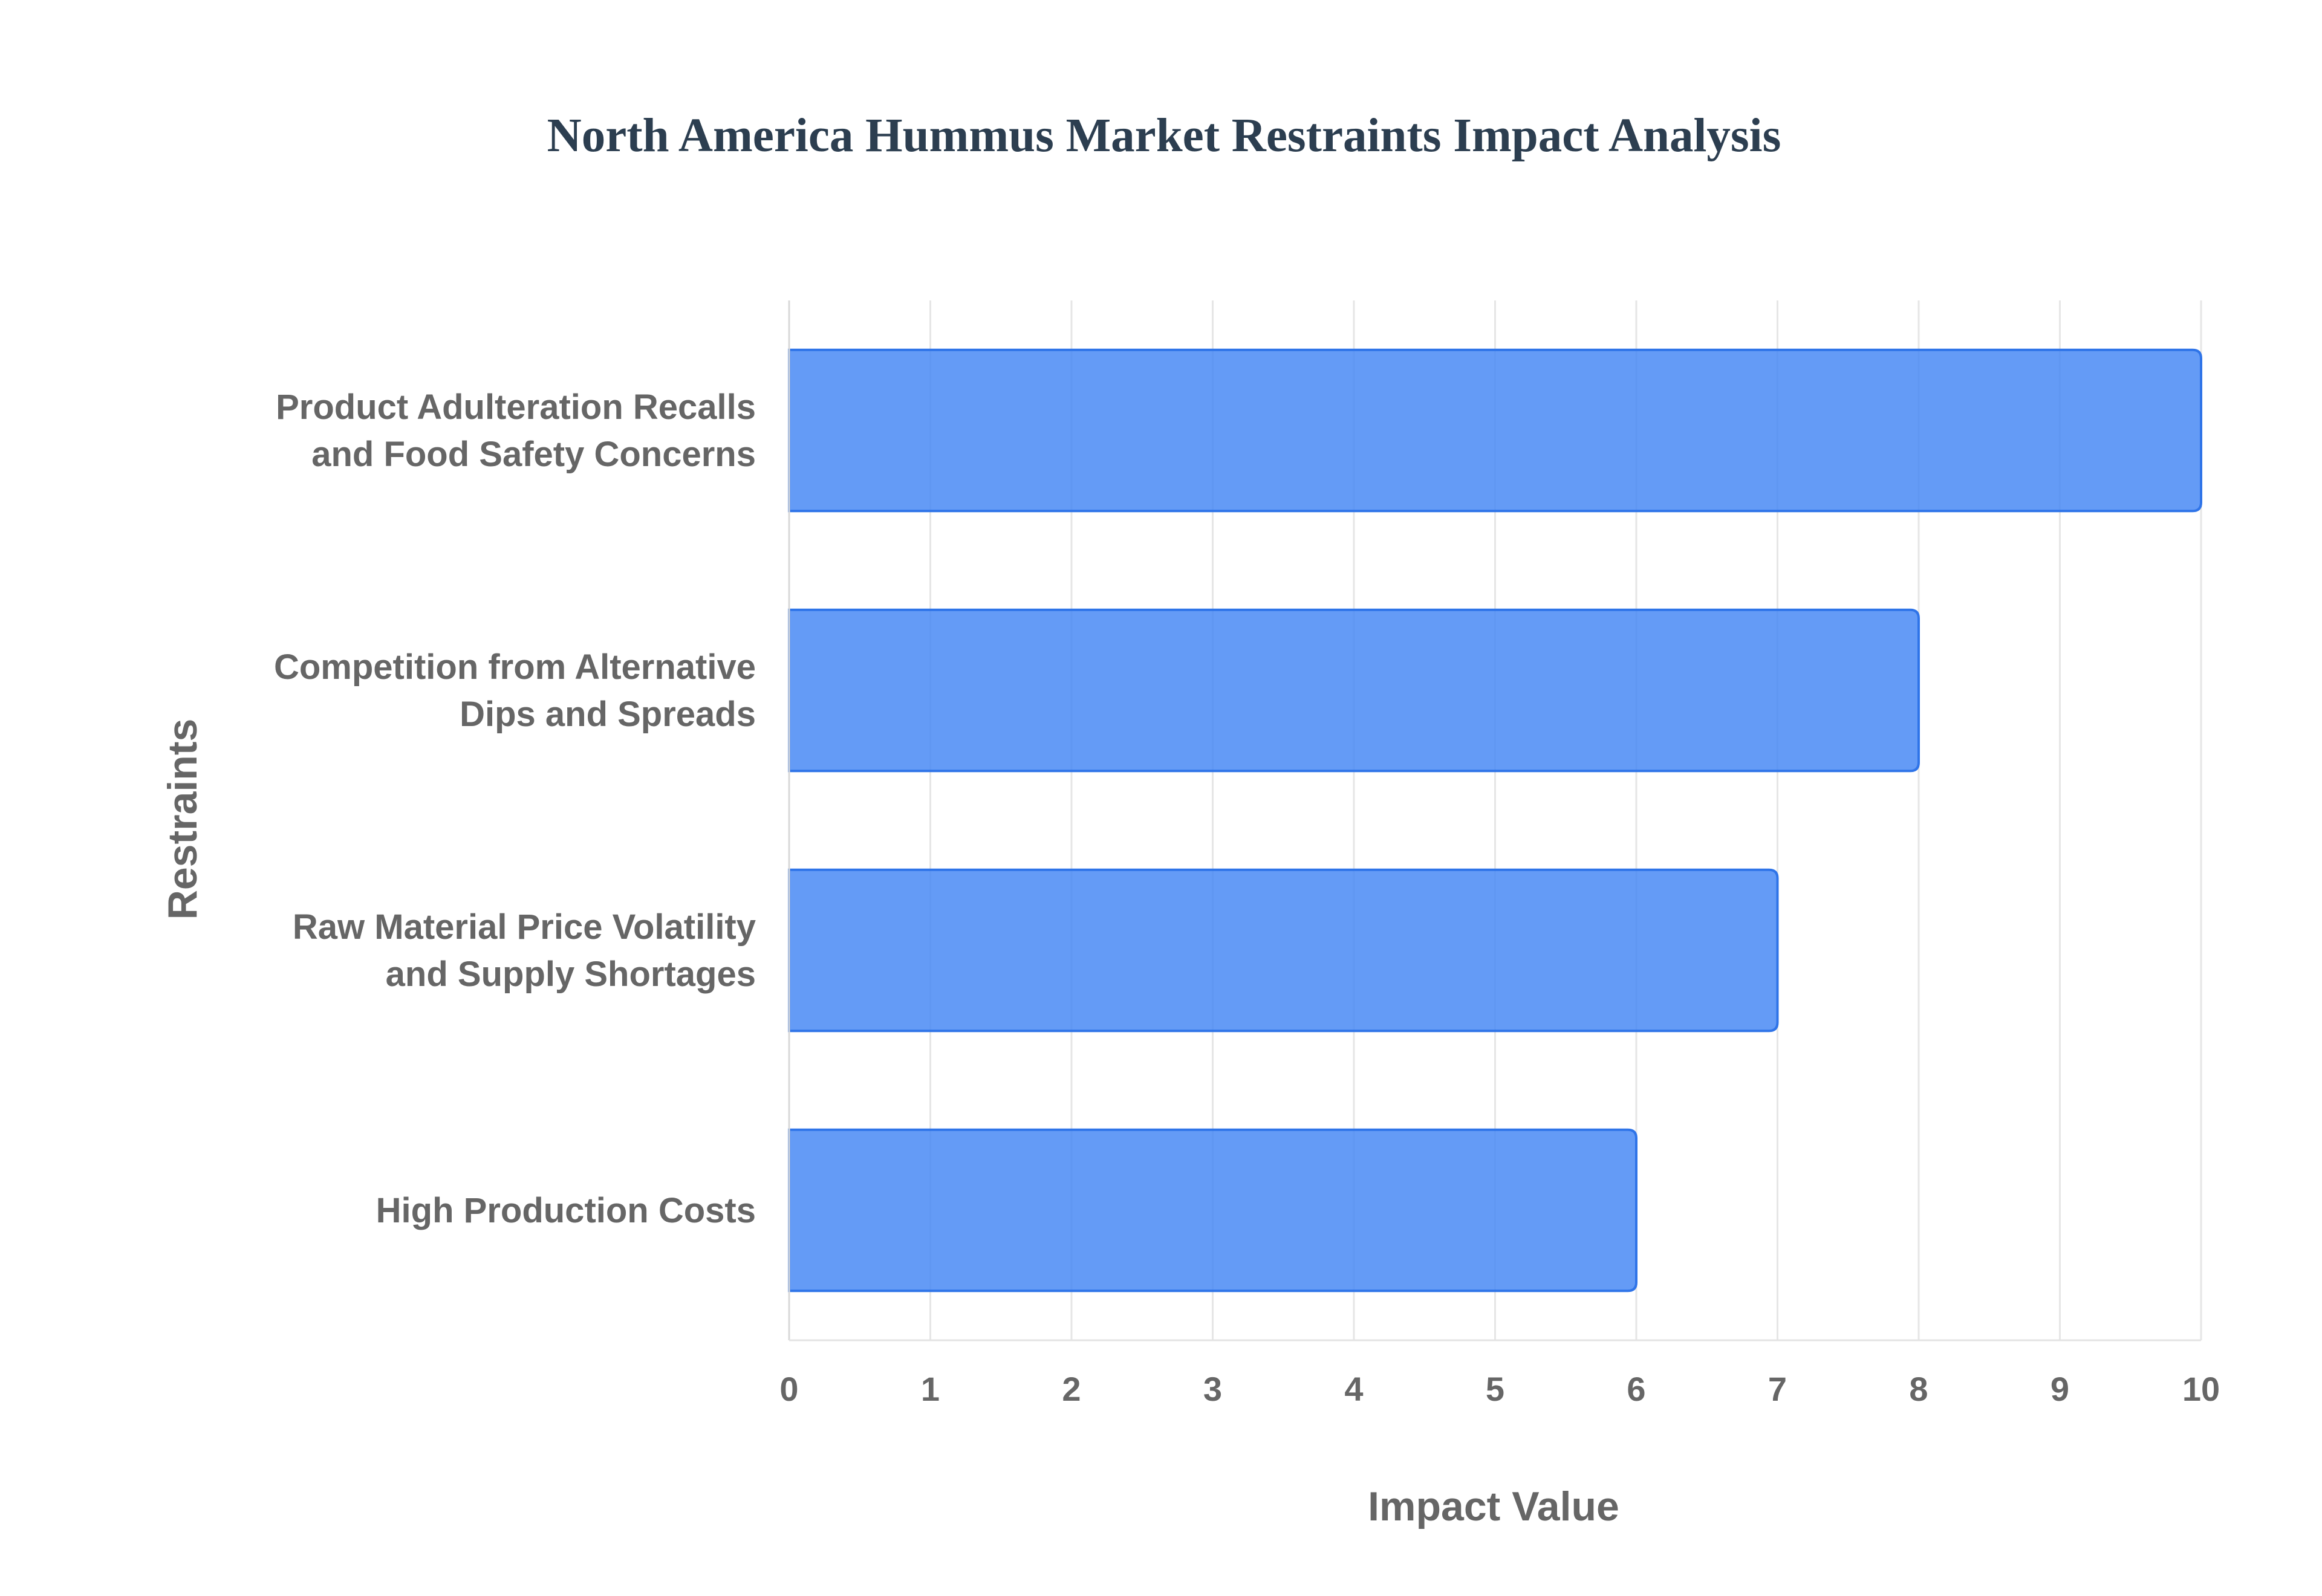  I want to click on x-tick-label-0: 0, so click(789, 1389).